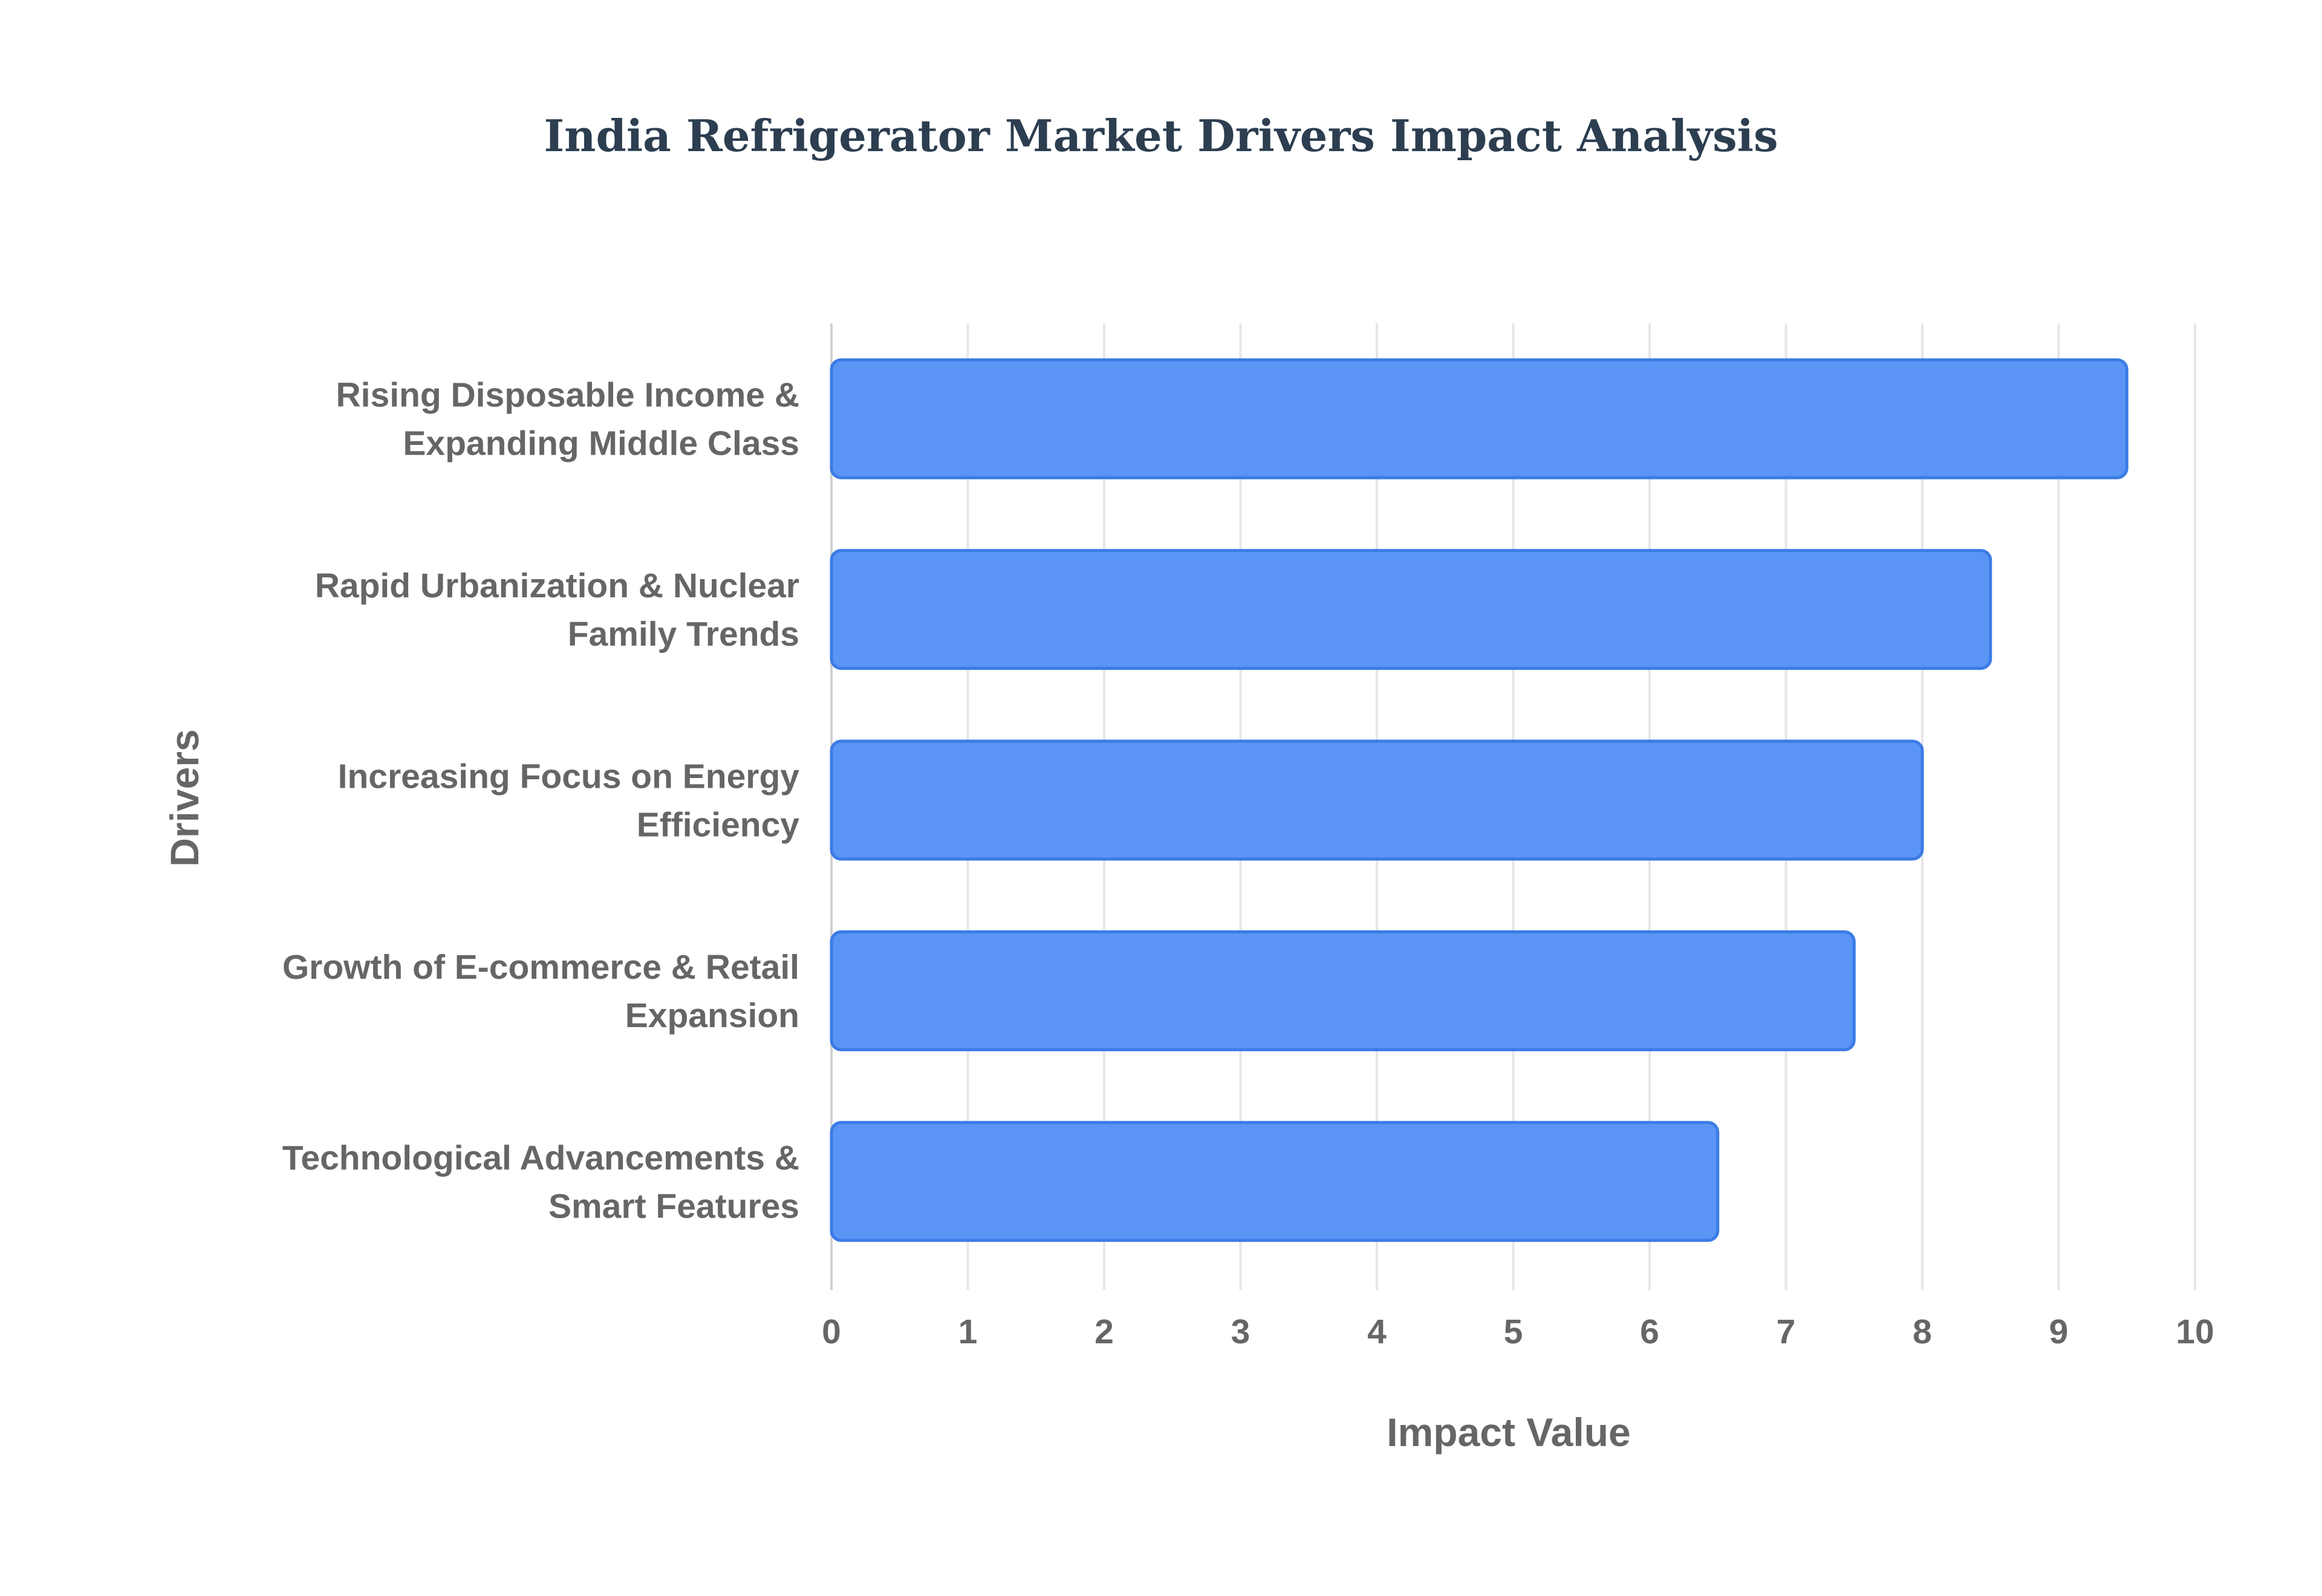 The width and height of the screenshot is (2322, 1596). Describe the element at coordinates (1240, 1331) in the screenshot. I see `x-tick-label: 3` at that location.